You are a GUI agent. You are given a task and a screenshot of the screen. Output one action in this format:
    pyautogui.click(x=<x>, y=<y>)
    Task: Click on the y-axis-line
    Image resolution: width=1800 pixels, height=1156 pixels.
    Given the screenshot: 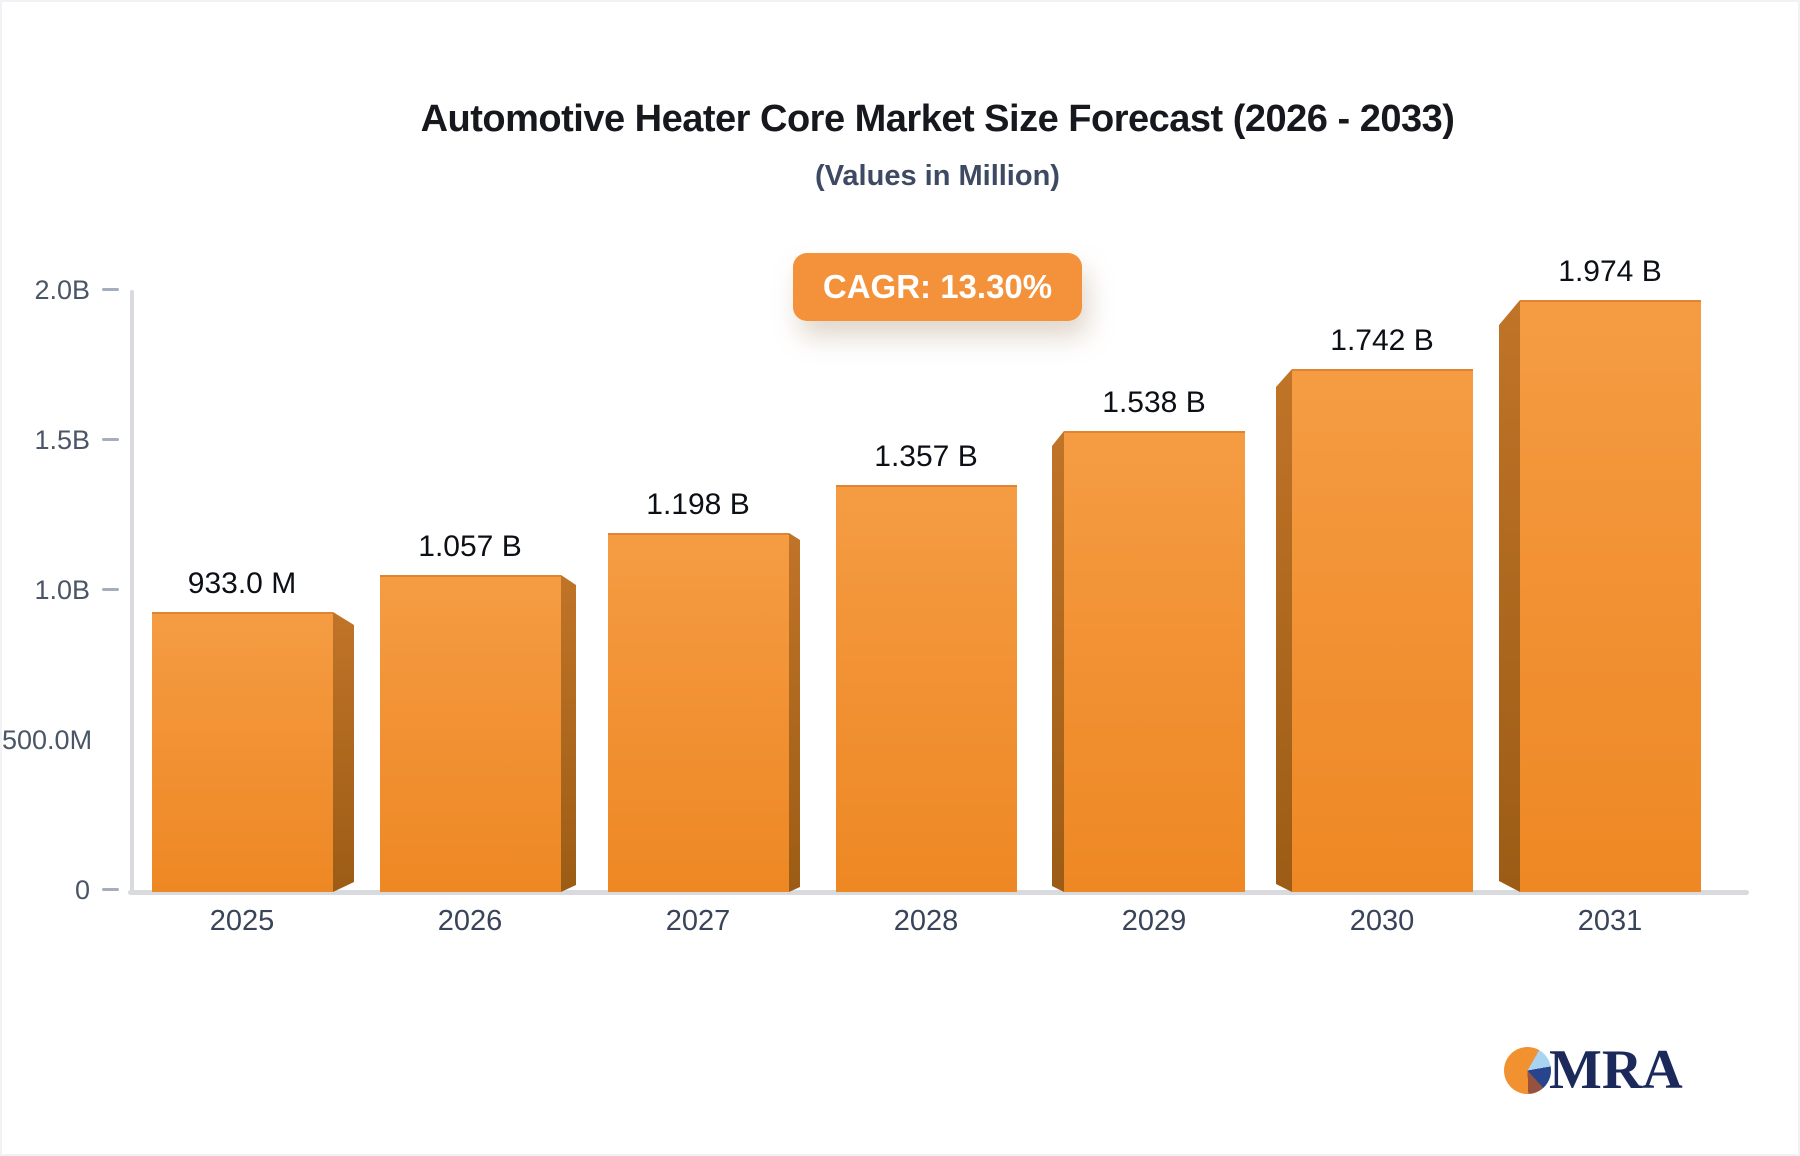 What is the action you would take?
    pyautogui.click(x=132, y=592)
    